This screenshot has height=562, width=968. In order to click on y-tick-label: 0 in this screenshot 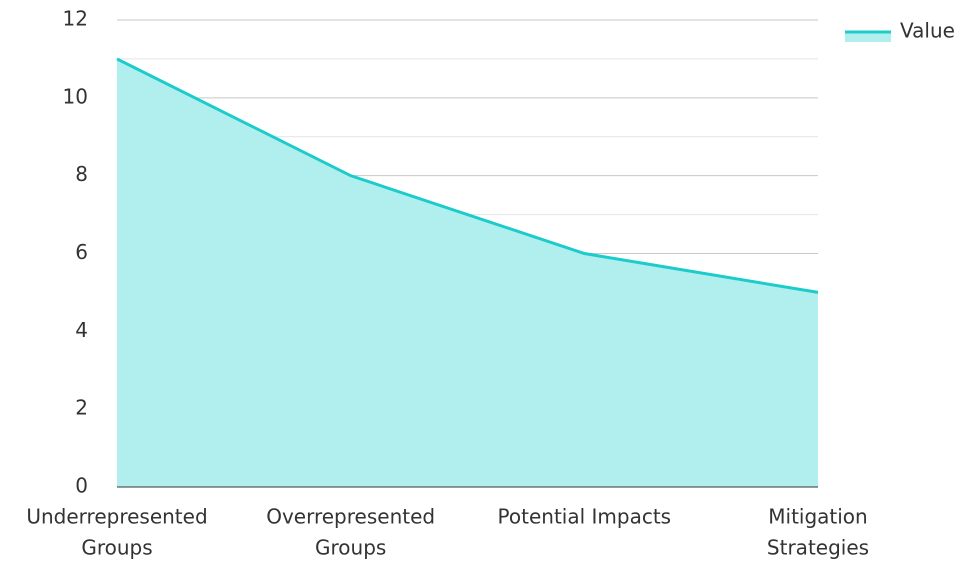, I will do `click(81, 486)`.